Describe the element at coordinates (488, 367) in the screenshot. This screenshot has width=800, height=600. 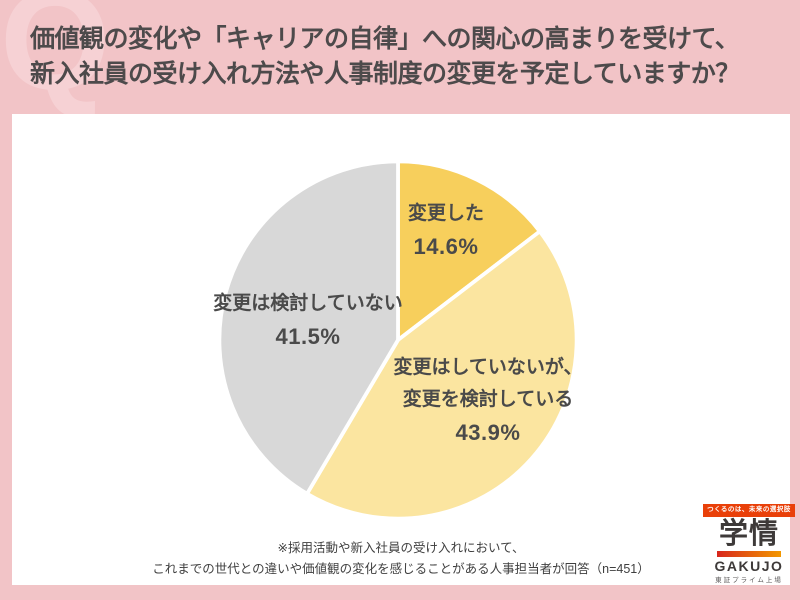
I see `pie-label-considering-text1: 変更はしていないが、` at that location.